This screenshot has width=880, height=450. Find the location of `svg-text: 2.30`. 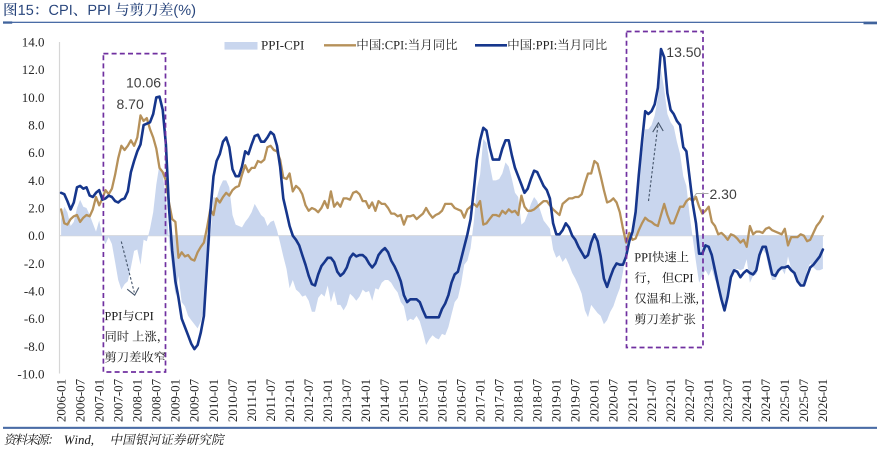

svg-text: 2.30 is located at coordinates (723, 194).